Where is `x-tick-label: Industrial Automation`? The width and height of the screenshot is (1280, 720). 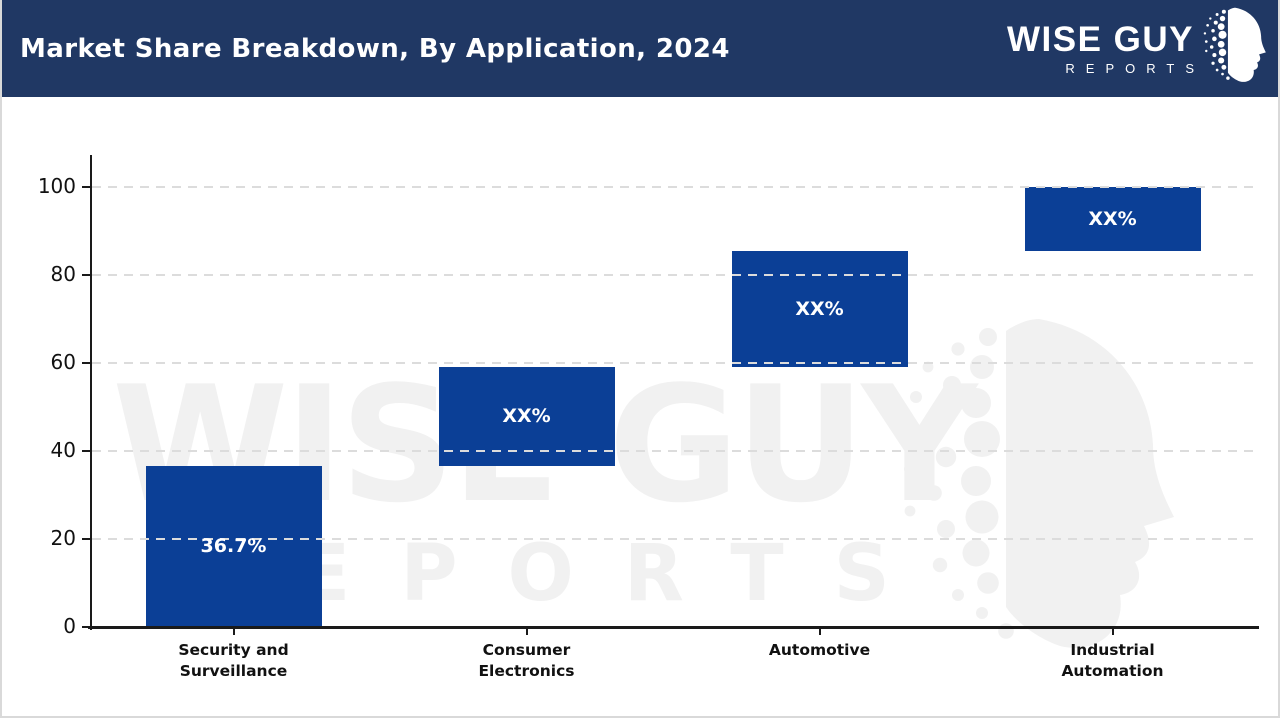 x-tick-label: Industrial Automation is located at coordinates (1112, 660).